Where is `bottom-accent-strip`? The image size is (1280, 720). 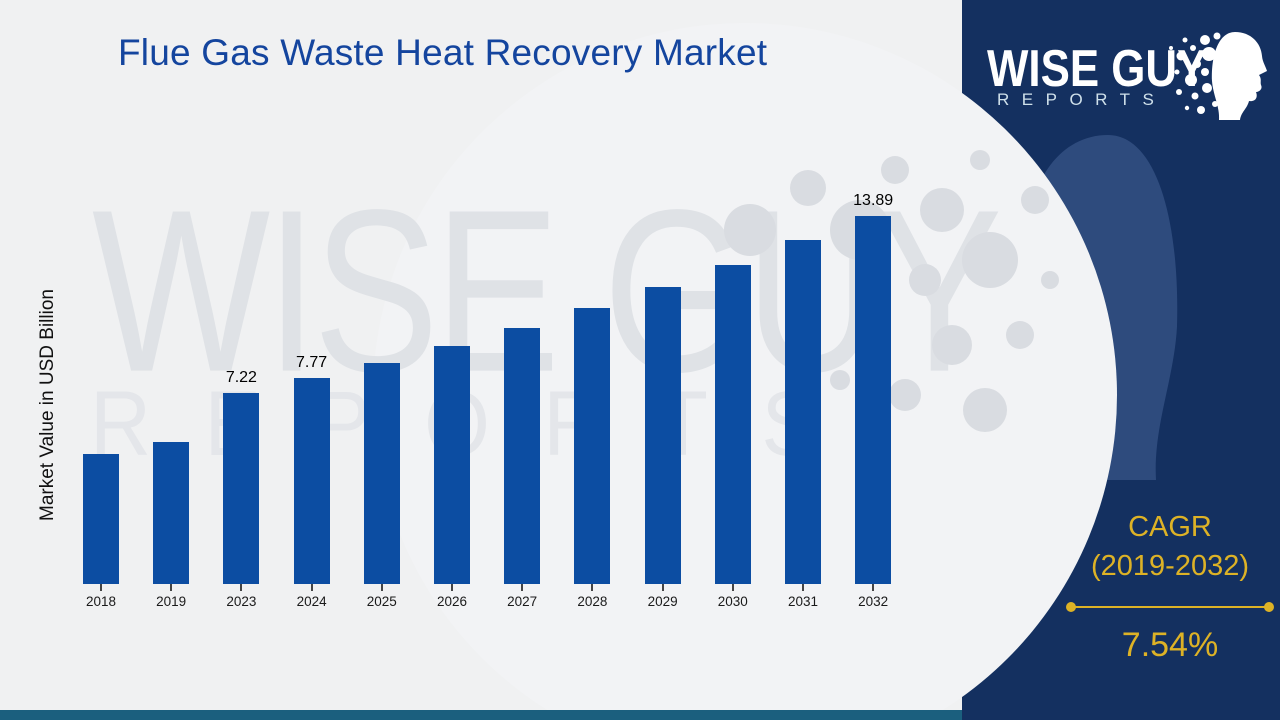 bottom-accent-strip is located at coordinates (481, 715).